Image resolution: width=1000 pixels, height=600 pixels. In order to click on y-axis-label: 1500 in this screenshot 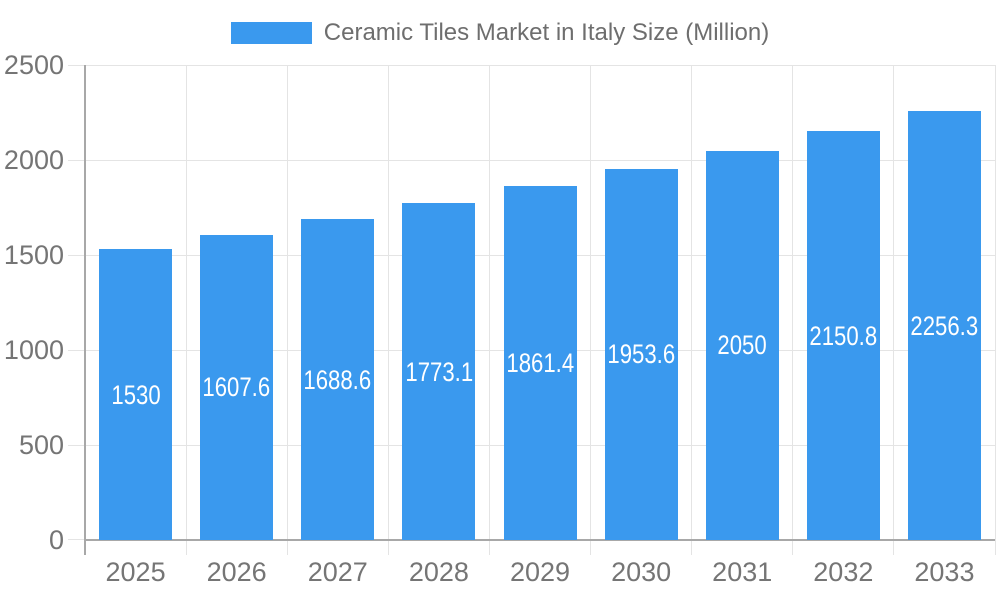, I will do `click(33, 255)`.